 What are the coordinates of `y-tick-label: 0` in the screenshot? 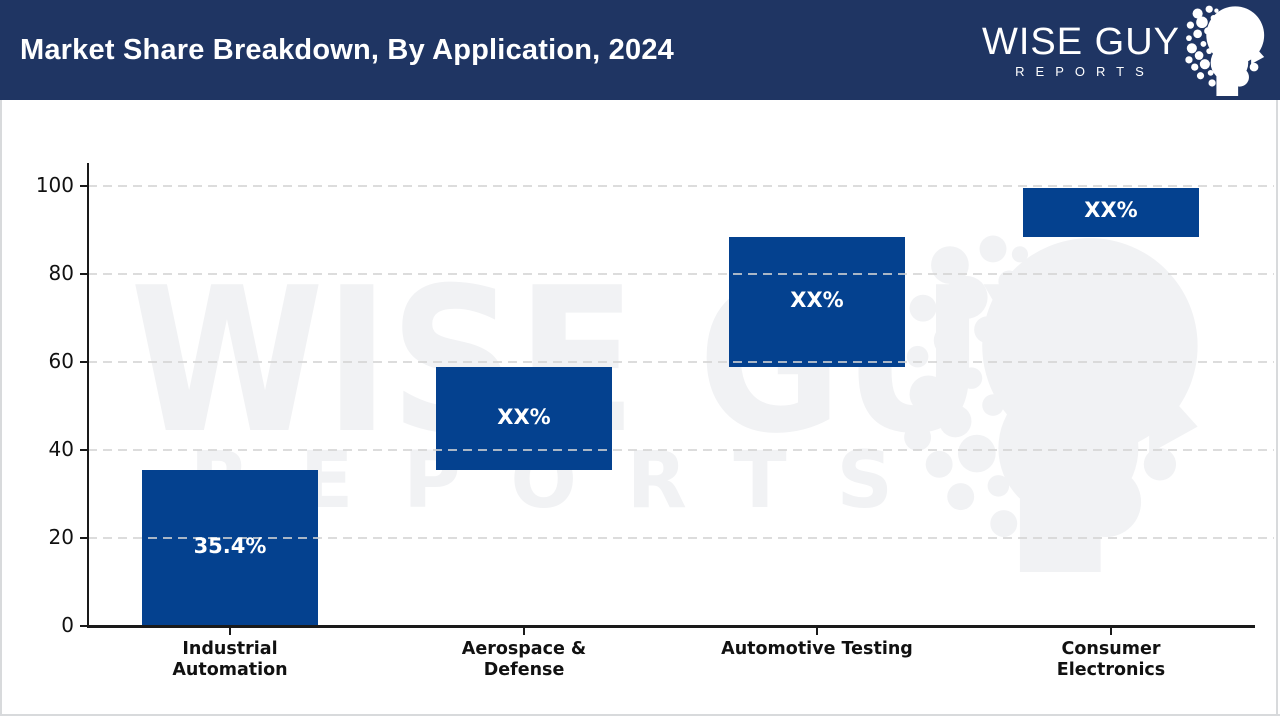 It's located at (67, 625).